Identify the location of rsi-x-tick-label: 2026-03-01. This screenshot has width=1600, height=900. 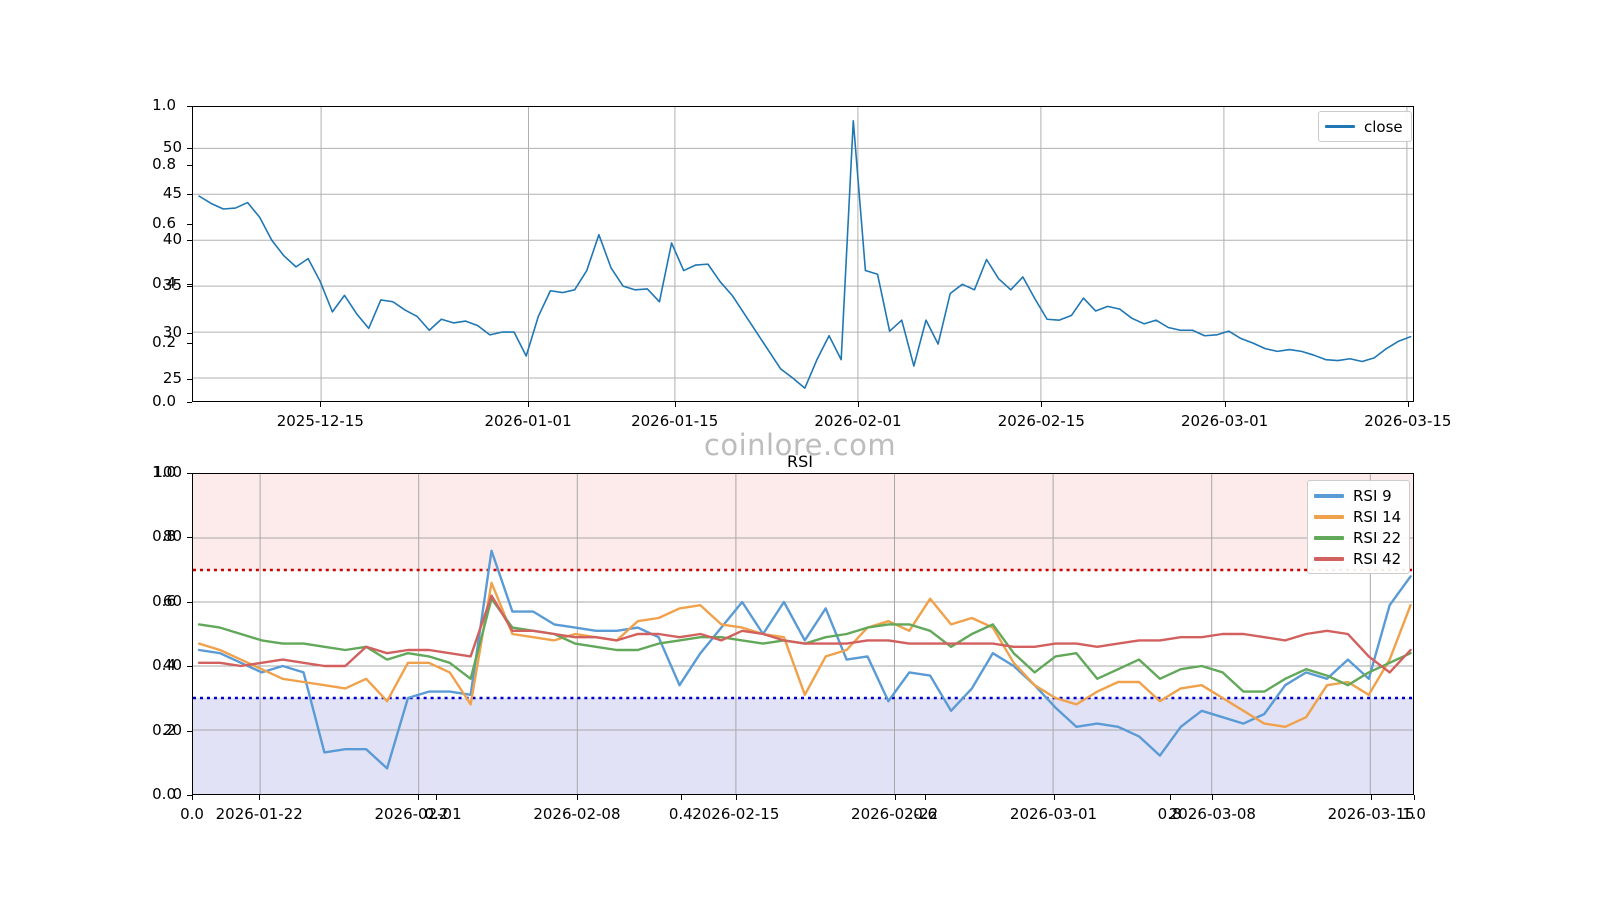
(1053, 814).